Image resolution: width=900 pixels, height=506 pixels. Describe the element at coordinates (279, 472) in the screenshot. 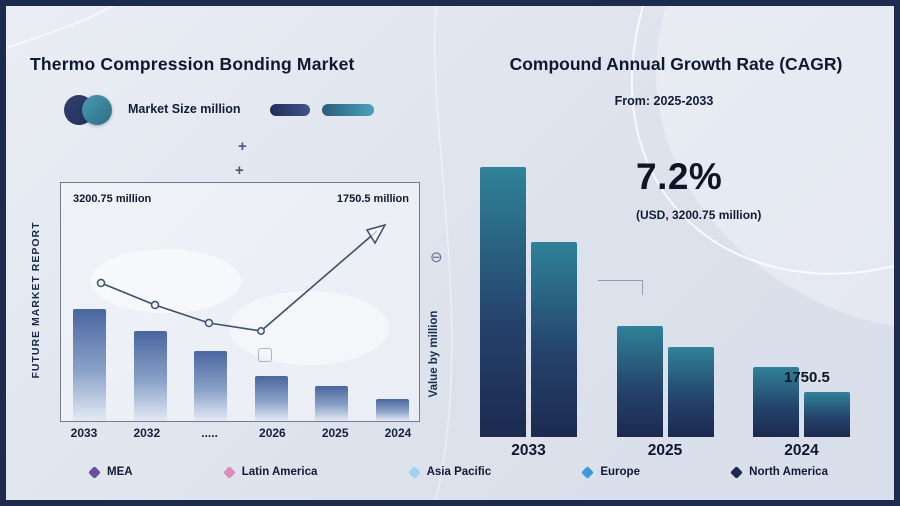

I see `legend-label: Latin America` at that location.